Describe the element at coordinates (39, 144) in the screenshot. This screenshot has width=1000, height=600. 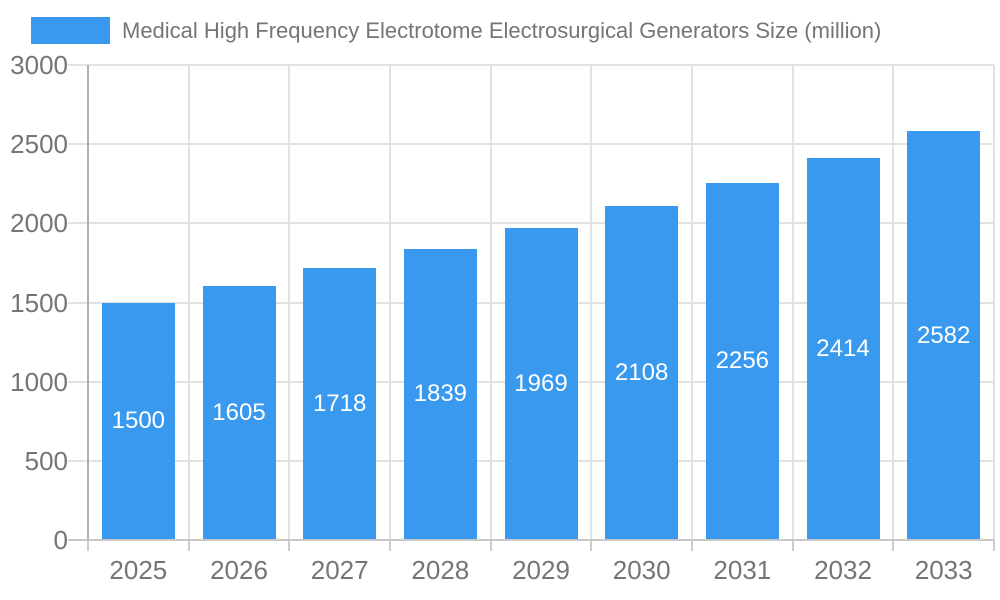
I see `y-tick-label: 2500` at that location.